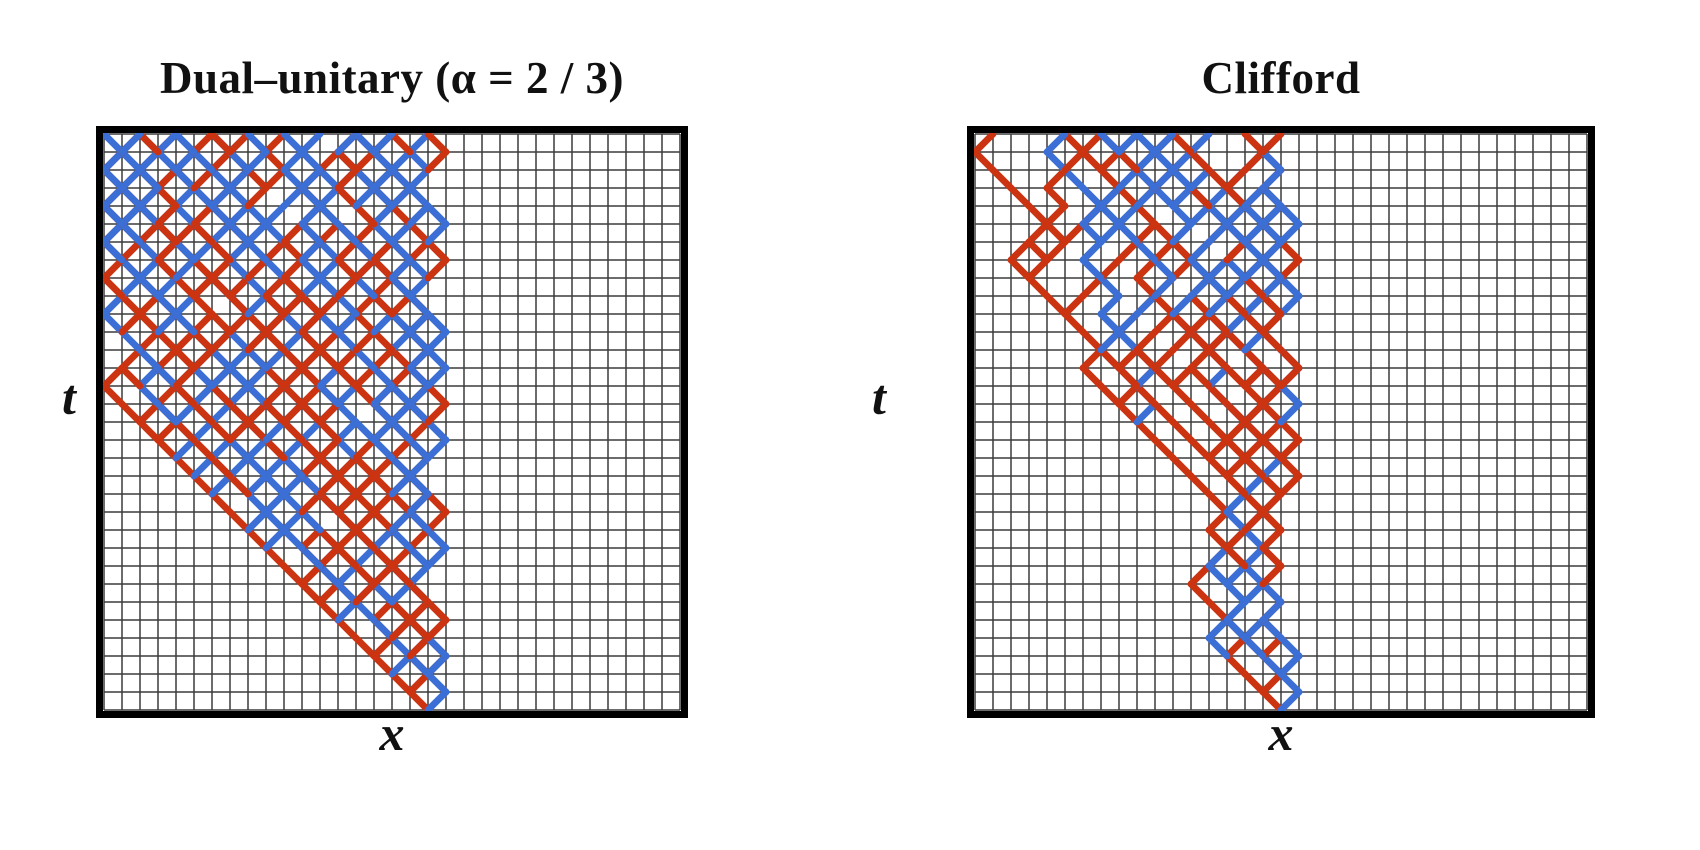 The height and width of the screenshot is (850, 1700). Describe the element at coordinates (69, 397) in the screenshot. I see `y-axis-label-t-left: t` at that location.